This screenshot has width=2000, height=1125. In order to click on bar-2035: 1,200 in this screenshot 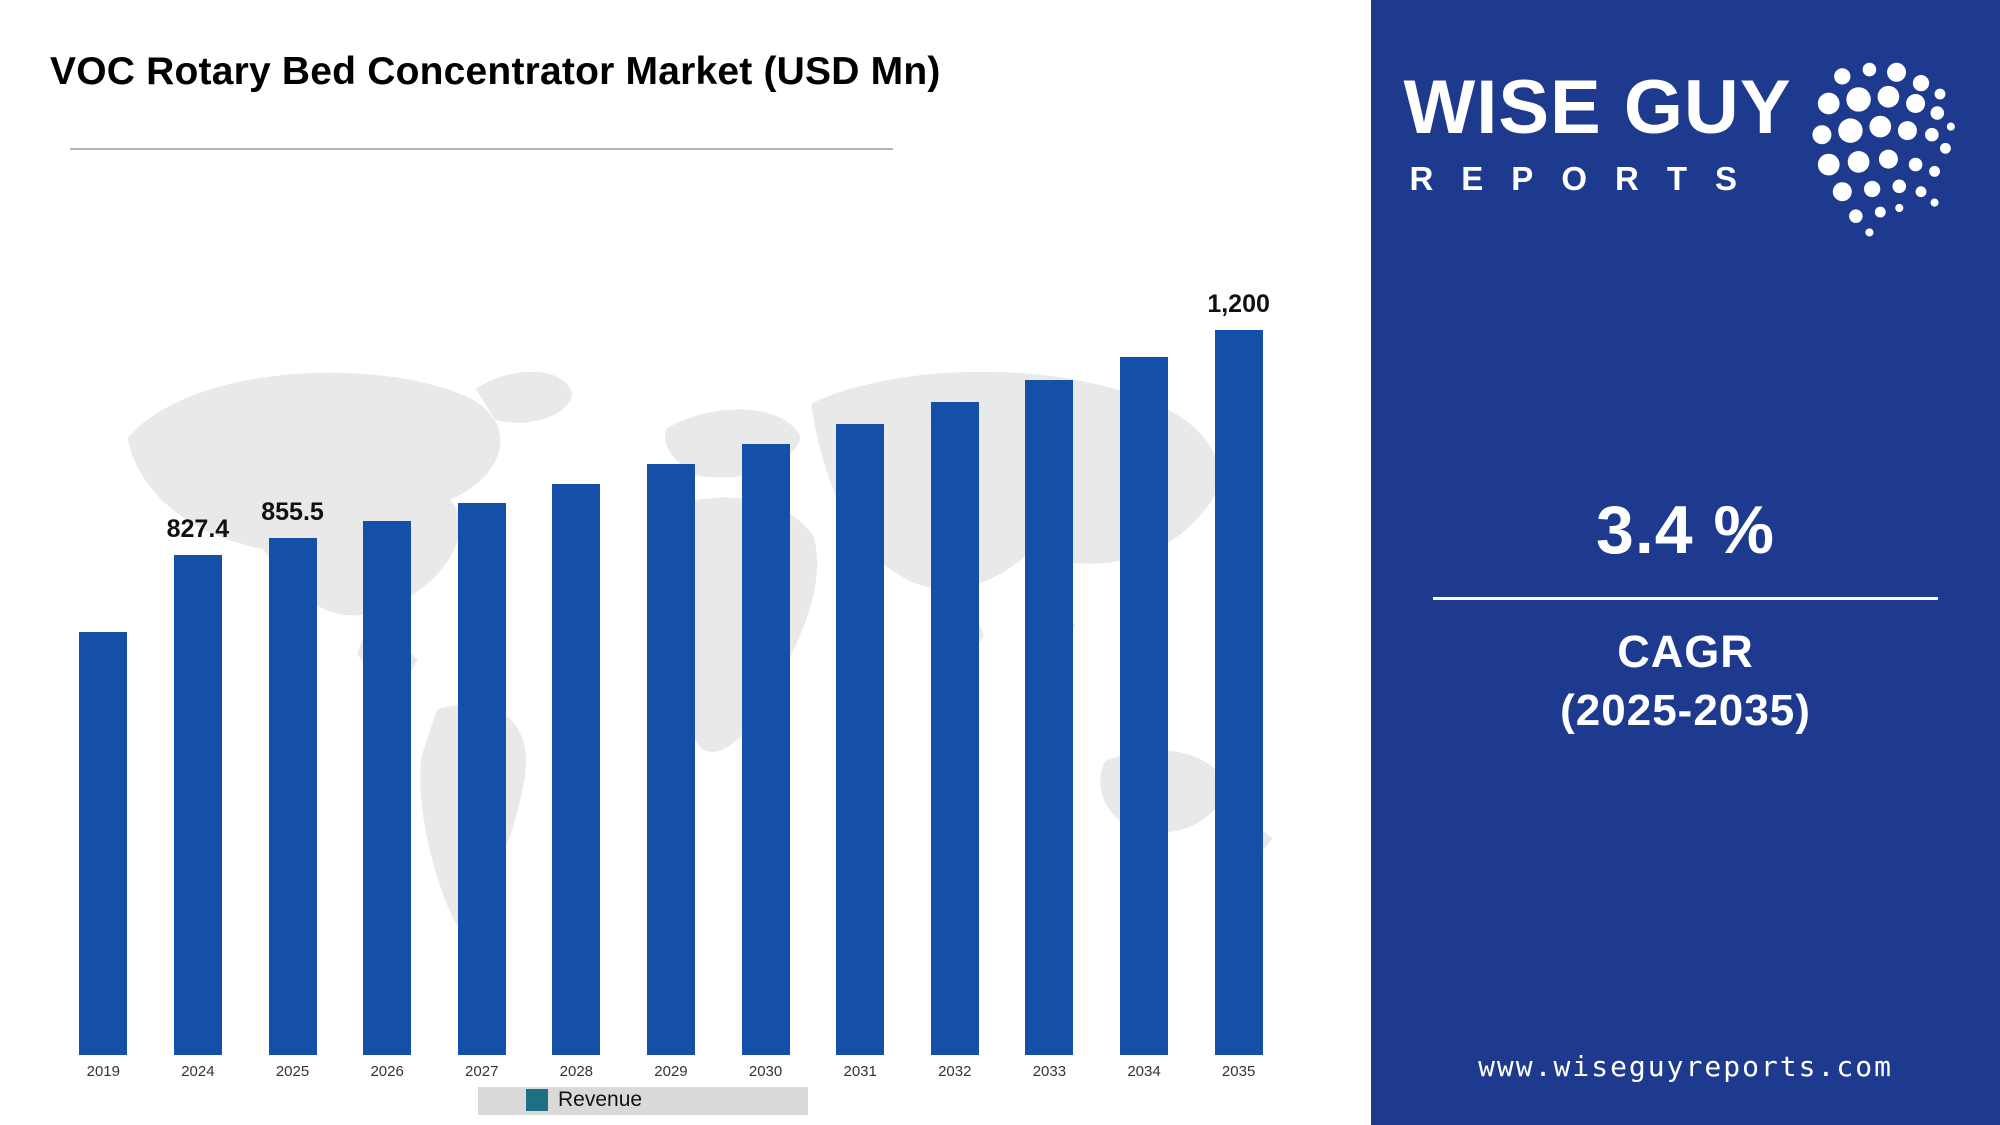, I will do `click(1238, 672)`.